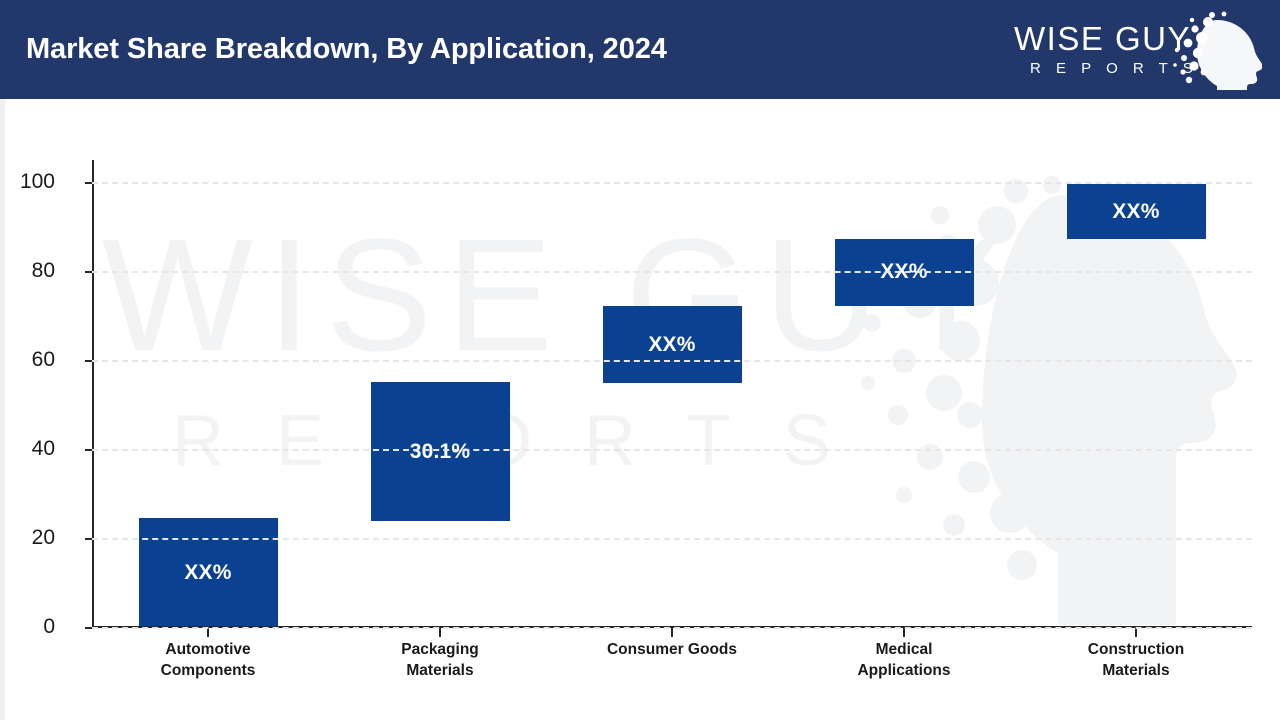 This screenshot has width=1280, height=720. Describe the element at coordinates (37, 182) in the screenshot. I see `y-tick-label: 100` at that location.